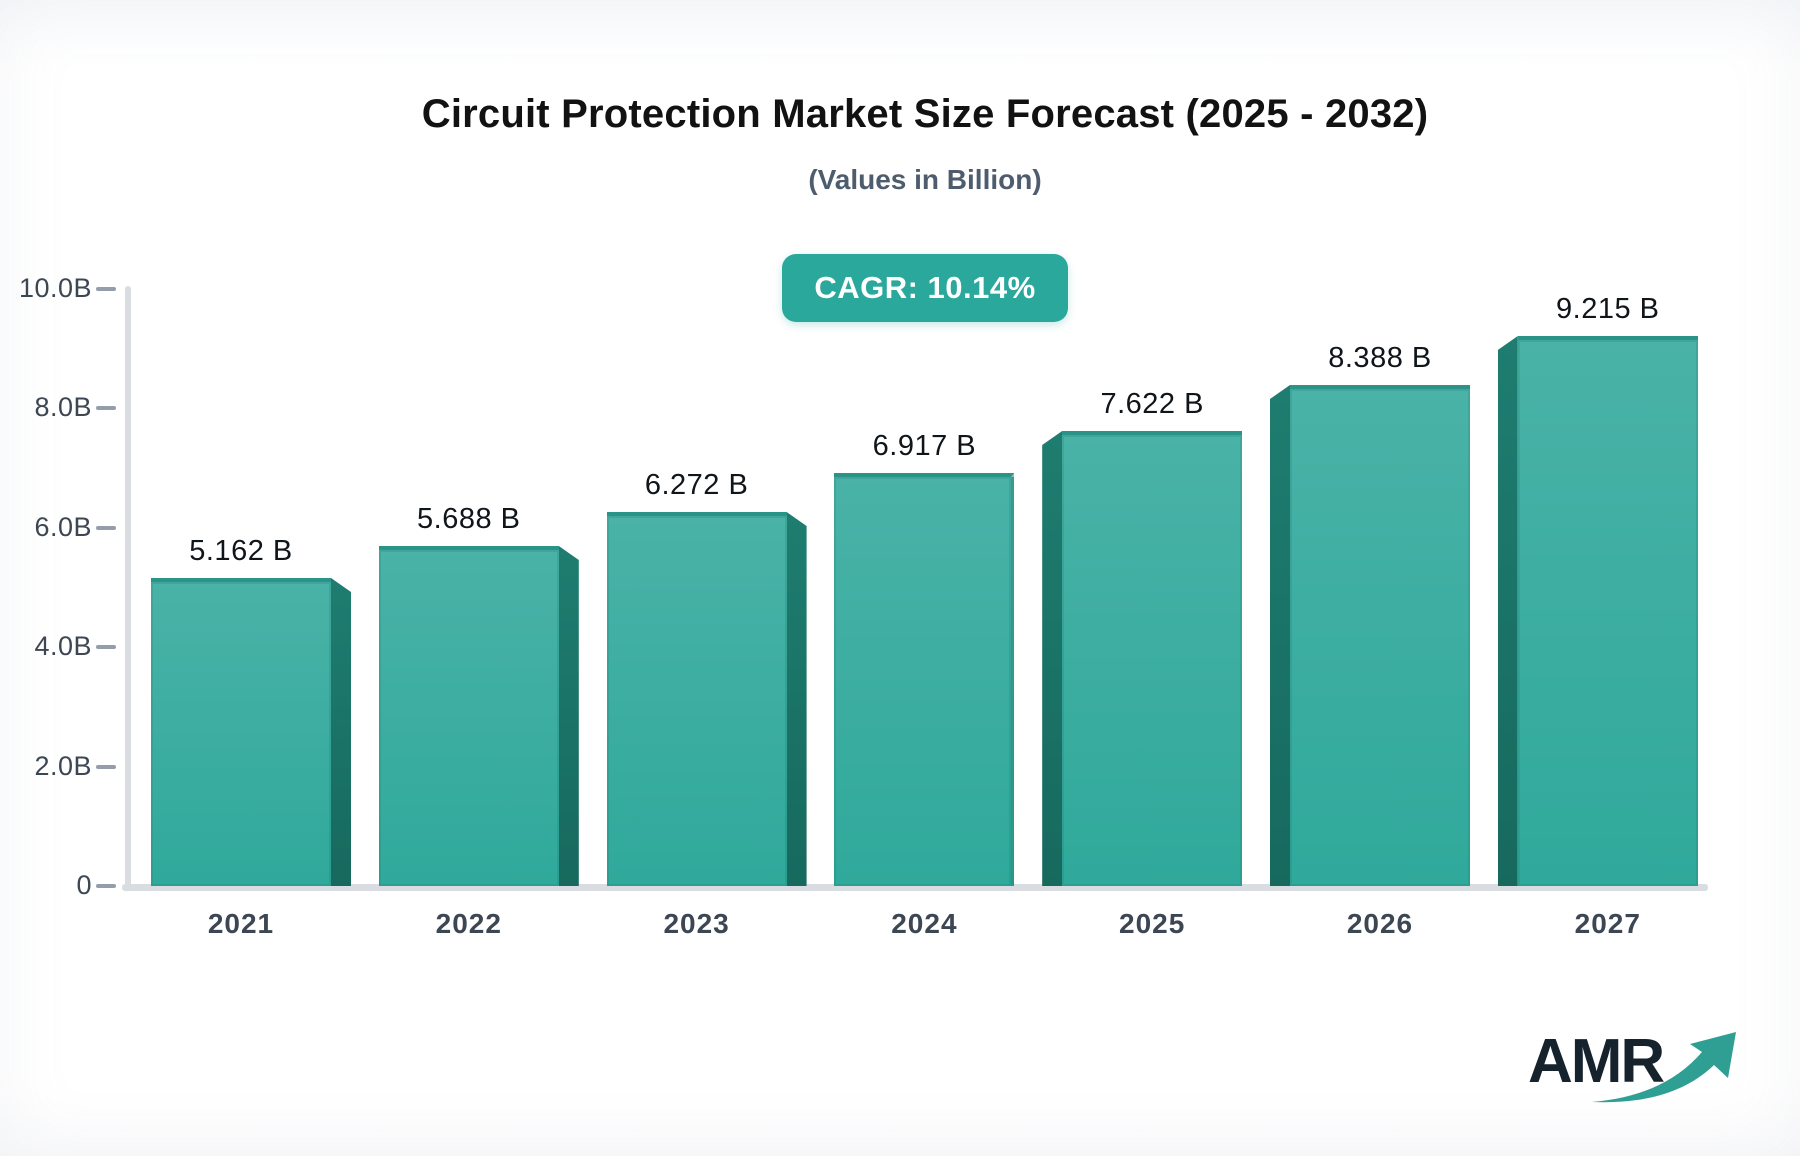 This screenshot has height=1156, width=1800. What do you see at coordinates (468, 923) in the screenshot?
I see `x-axis-label: 2022` at bounding box center [468, 923].